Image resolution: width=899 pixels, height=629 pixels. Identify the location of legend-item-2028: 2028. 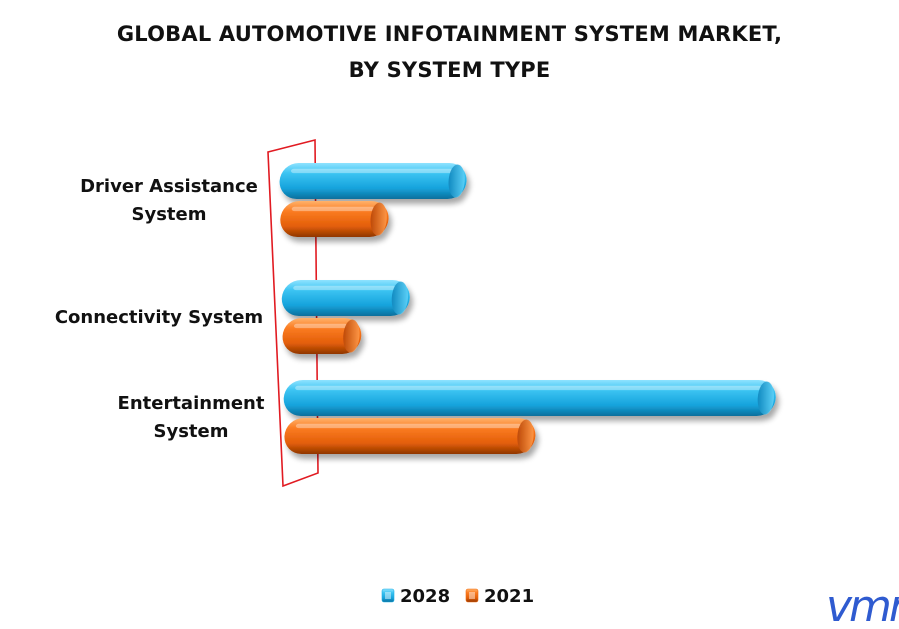
(415, 596).